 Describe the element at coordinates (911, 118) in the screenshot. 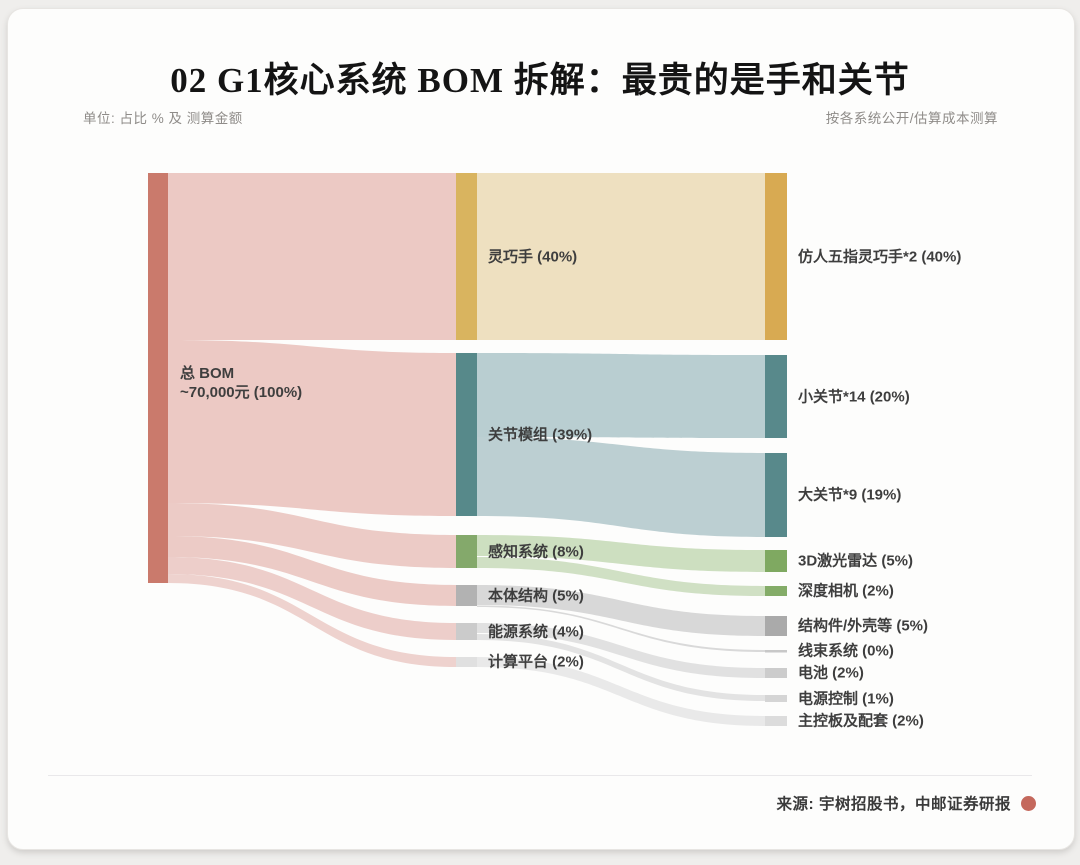

I see `method-note: 按各系统公开/估算成本测算` at that location.